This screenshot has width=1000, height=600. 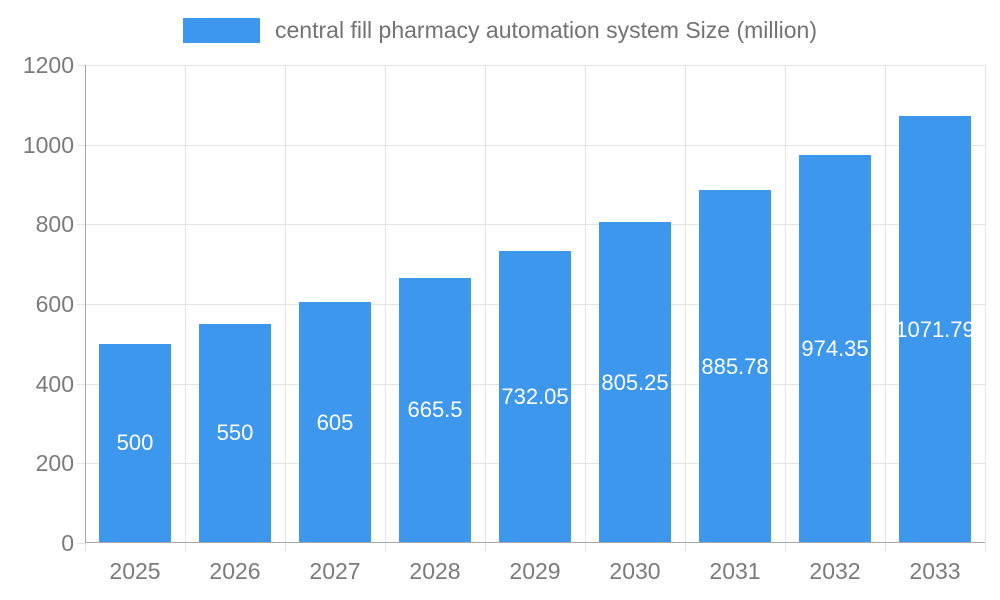 I want to click on bar-value-label: 1071.79, so click(x=935, y=329).